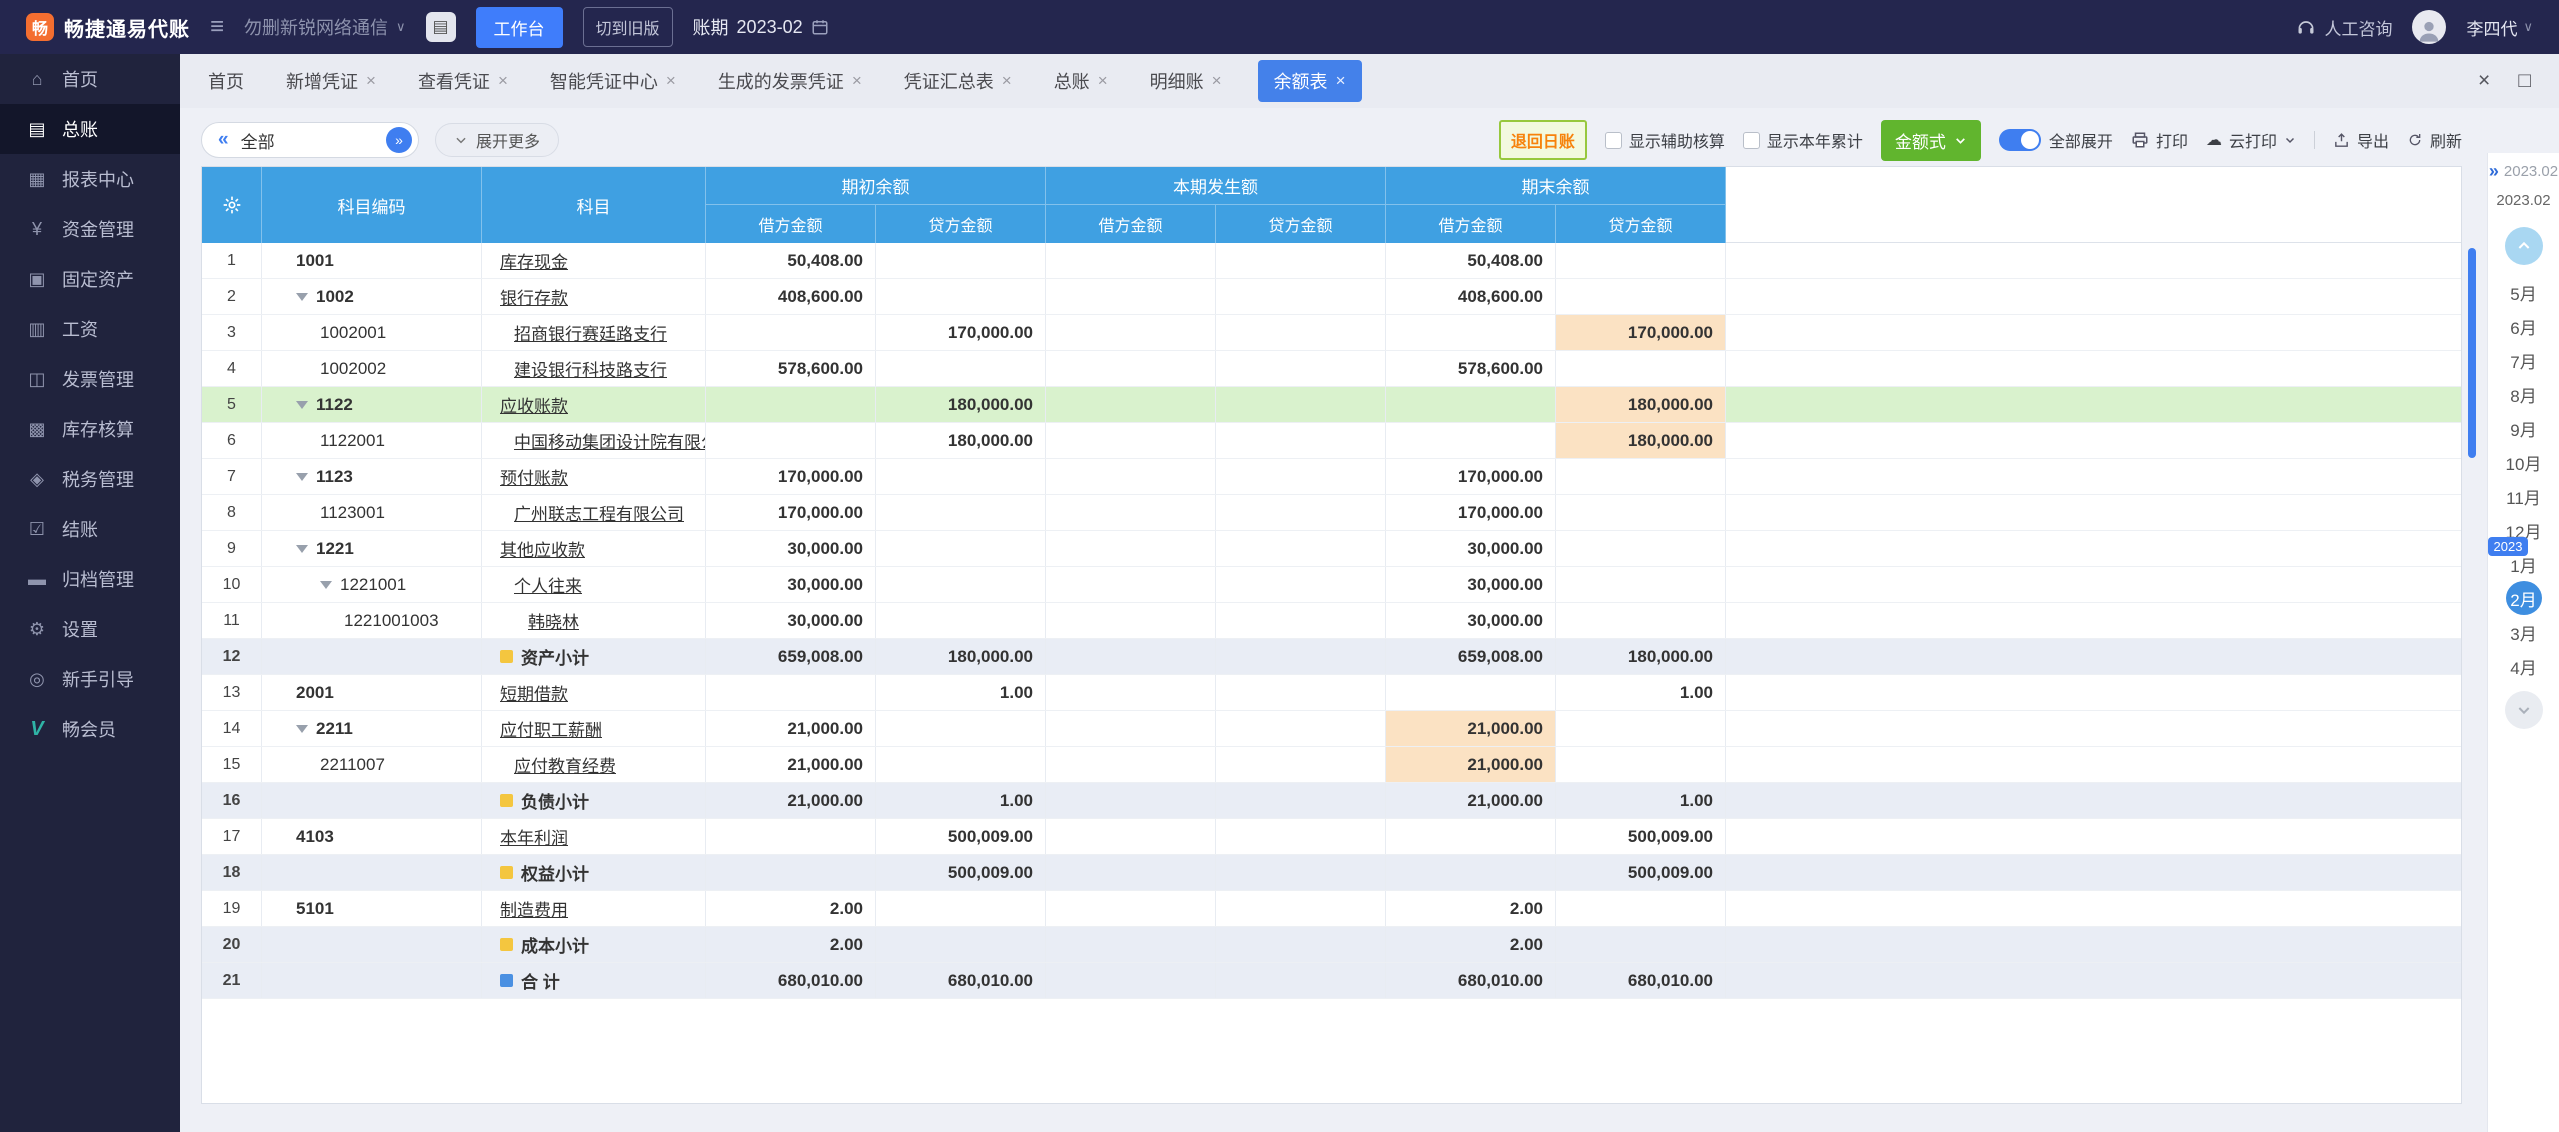  What do you see at coordinates (2523, 294) in the screenshot?
I see `month-item-5月: 5月` at bounding box center [2523, 294].